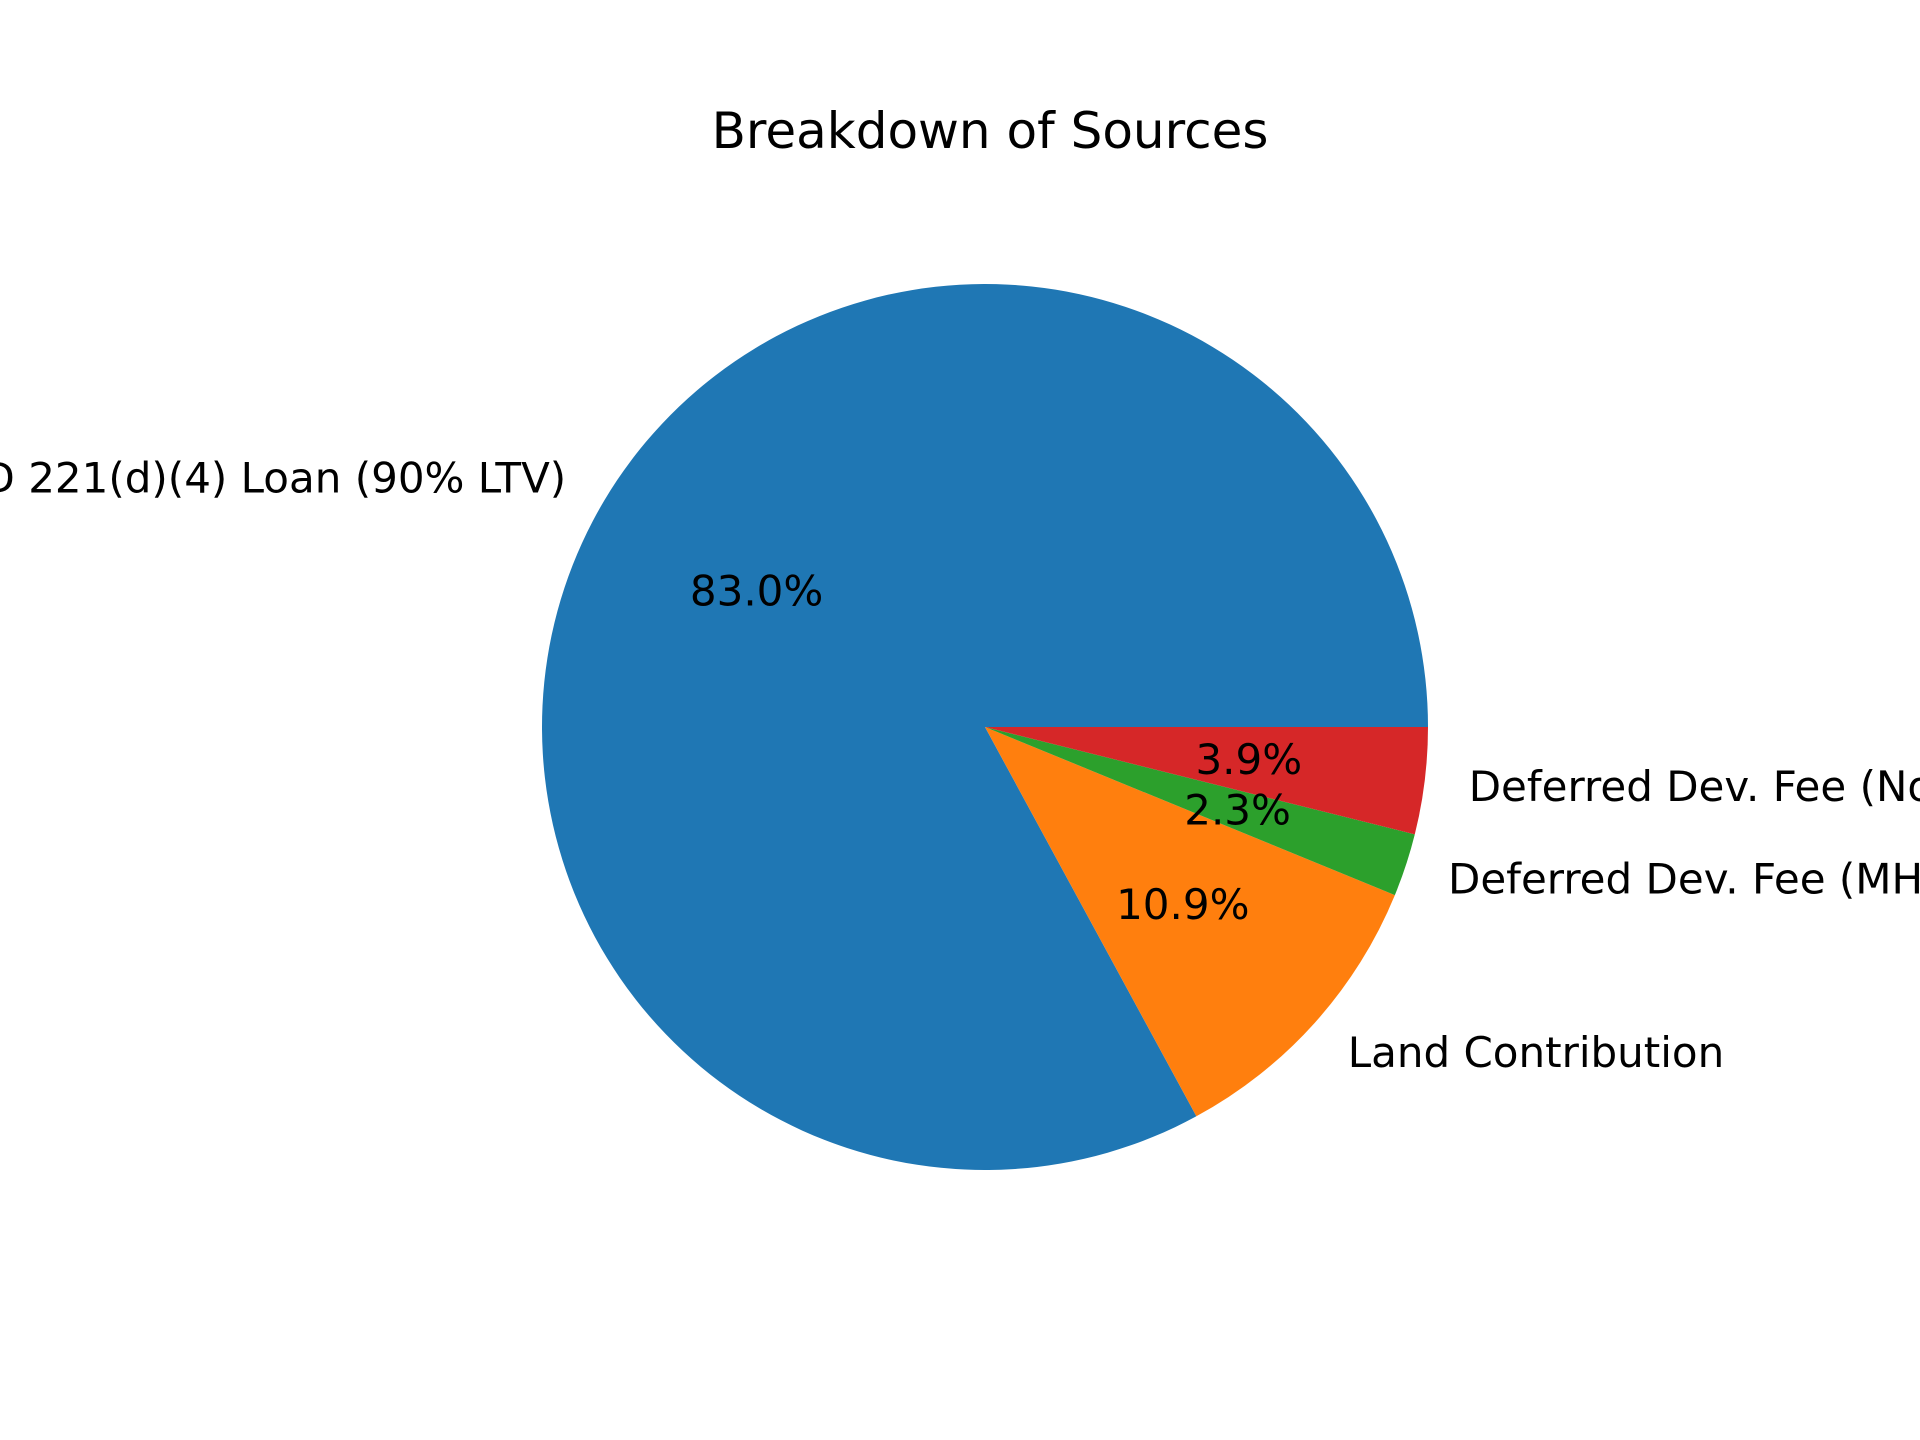  I want to click on slice-pct-deferred-dev-fee-mh: 2.3%, so click(1237, 809).